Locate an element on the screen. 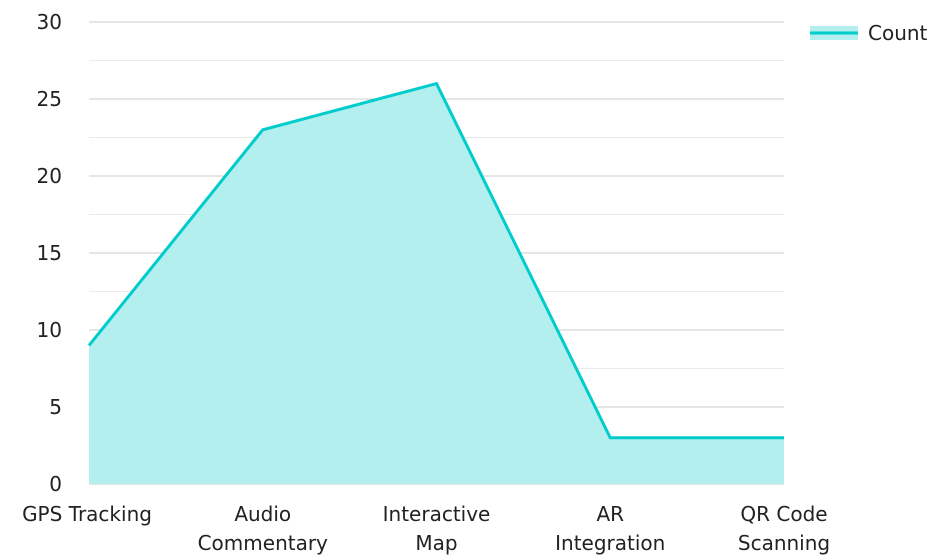 The image size is (940, 557). x-tick-label-line: Scanning is located at coordinates (784, 543).